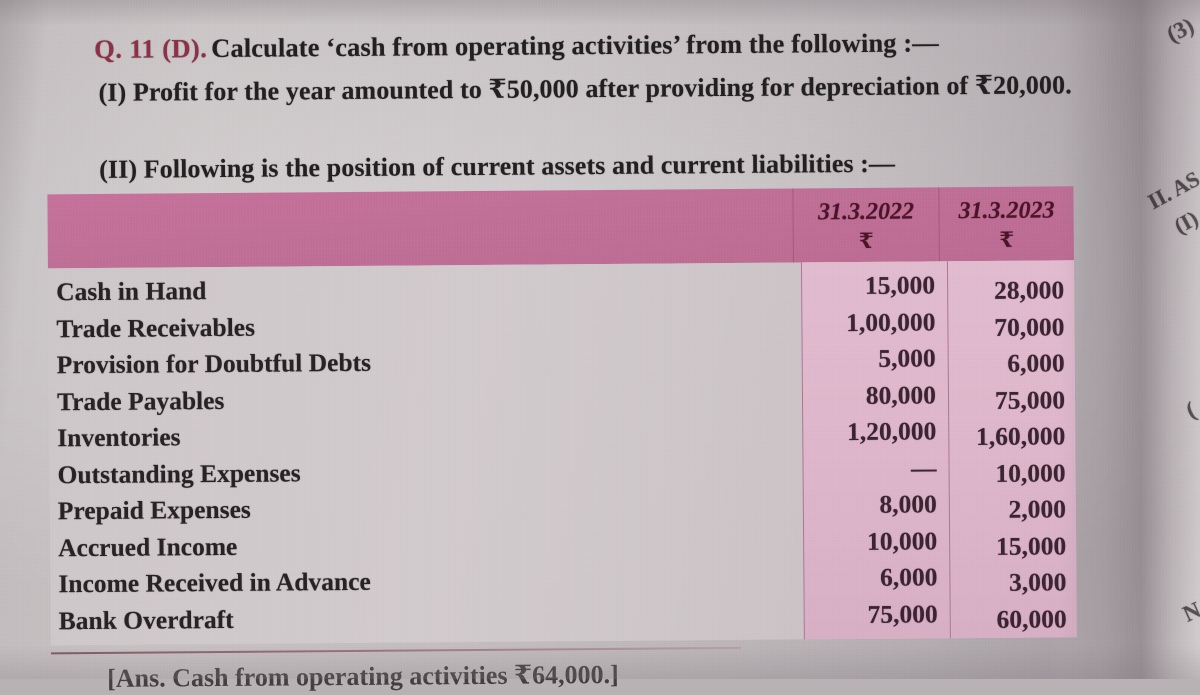  Describe the element at coordinates (1006, 211) in the screenshot. I see `header-col-2023-date: 31.3.2023` at that location.